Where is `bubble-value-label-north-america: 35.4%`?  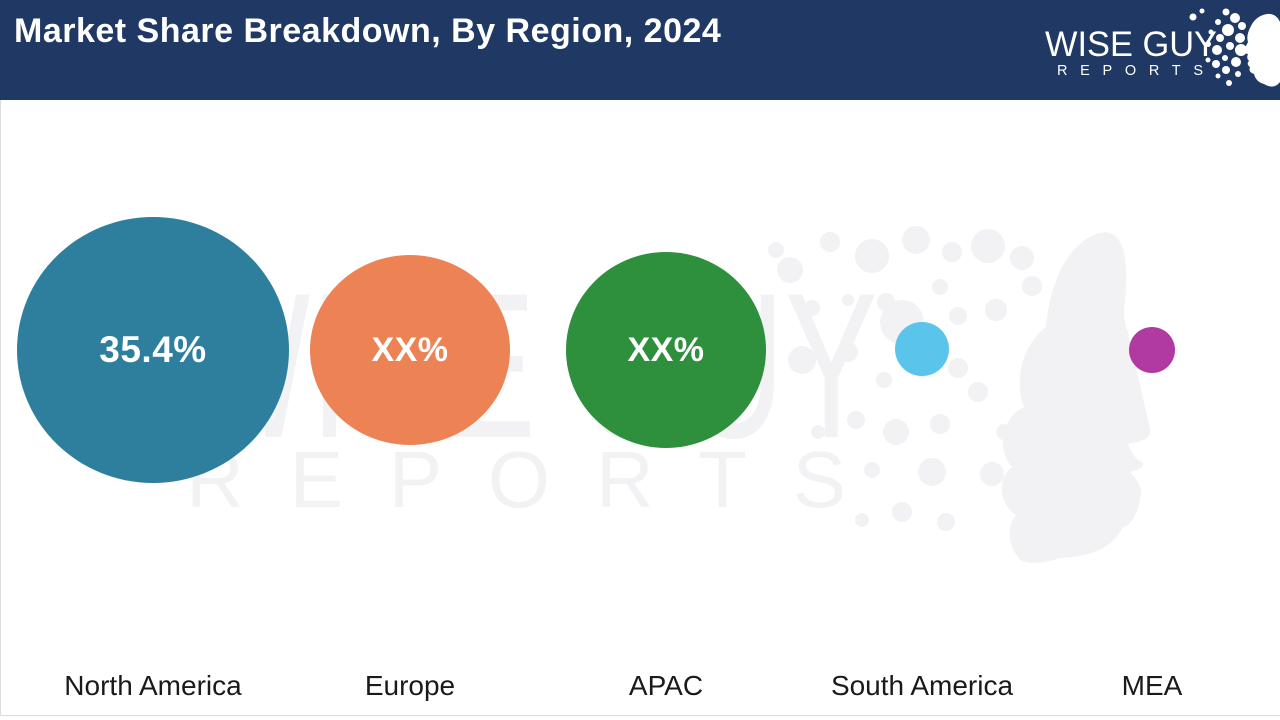
bubble-value-label-north-america: 35.4% is located at coordinates (153, 349).